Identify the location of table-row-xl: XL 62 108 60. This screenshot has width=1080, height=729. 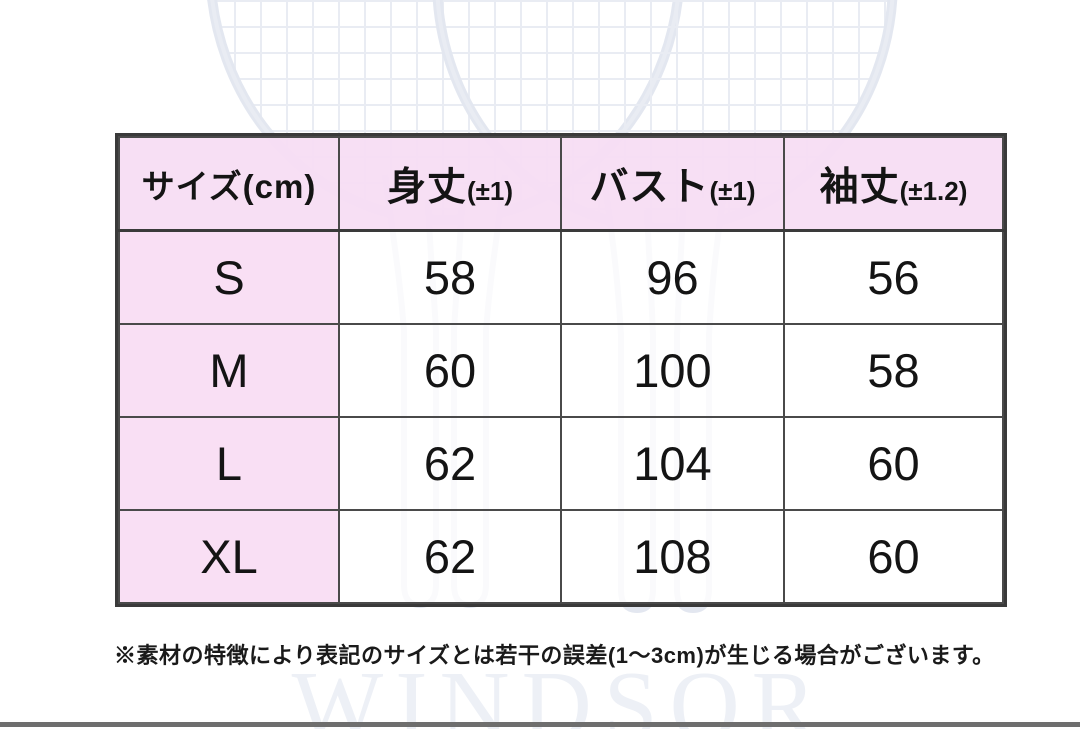
(561, 556).